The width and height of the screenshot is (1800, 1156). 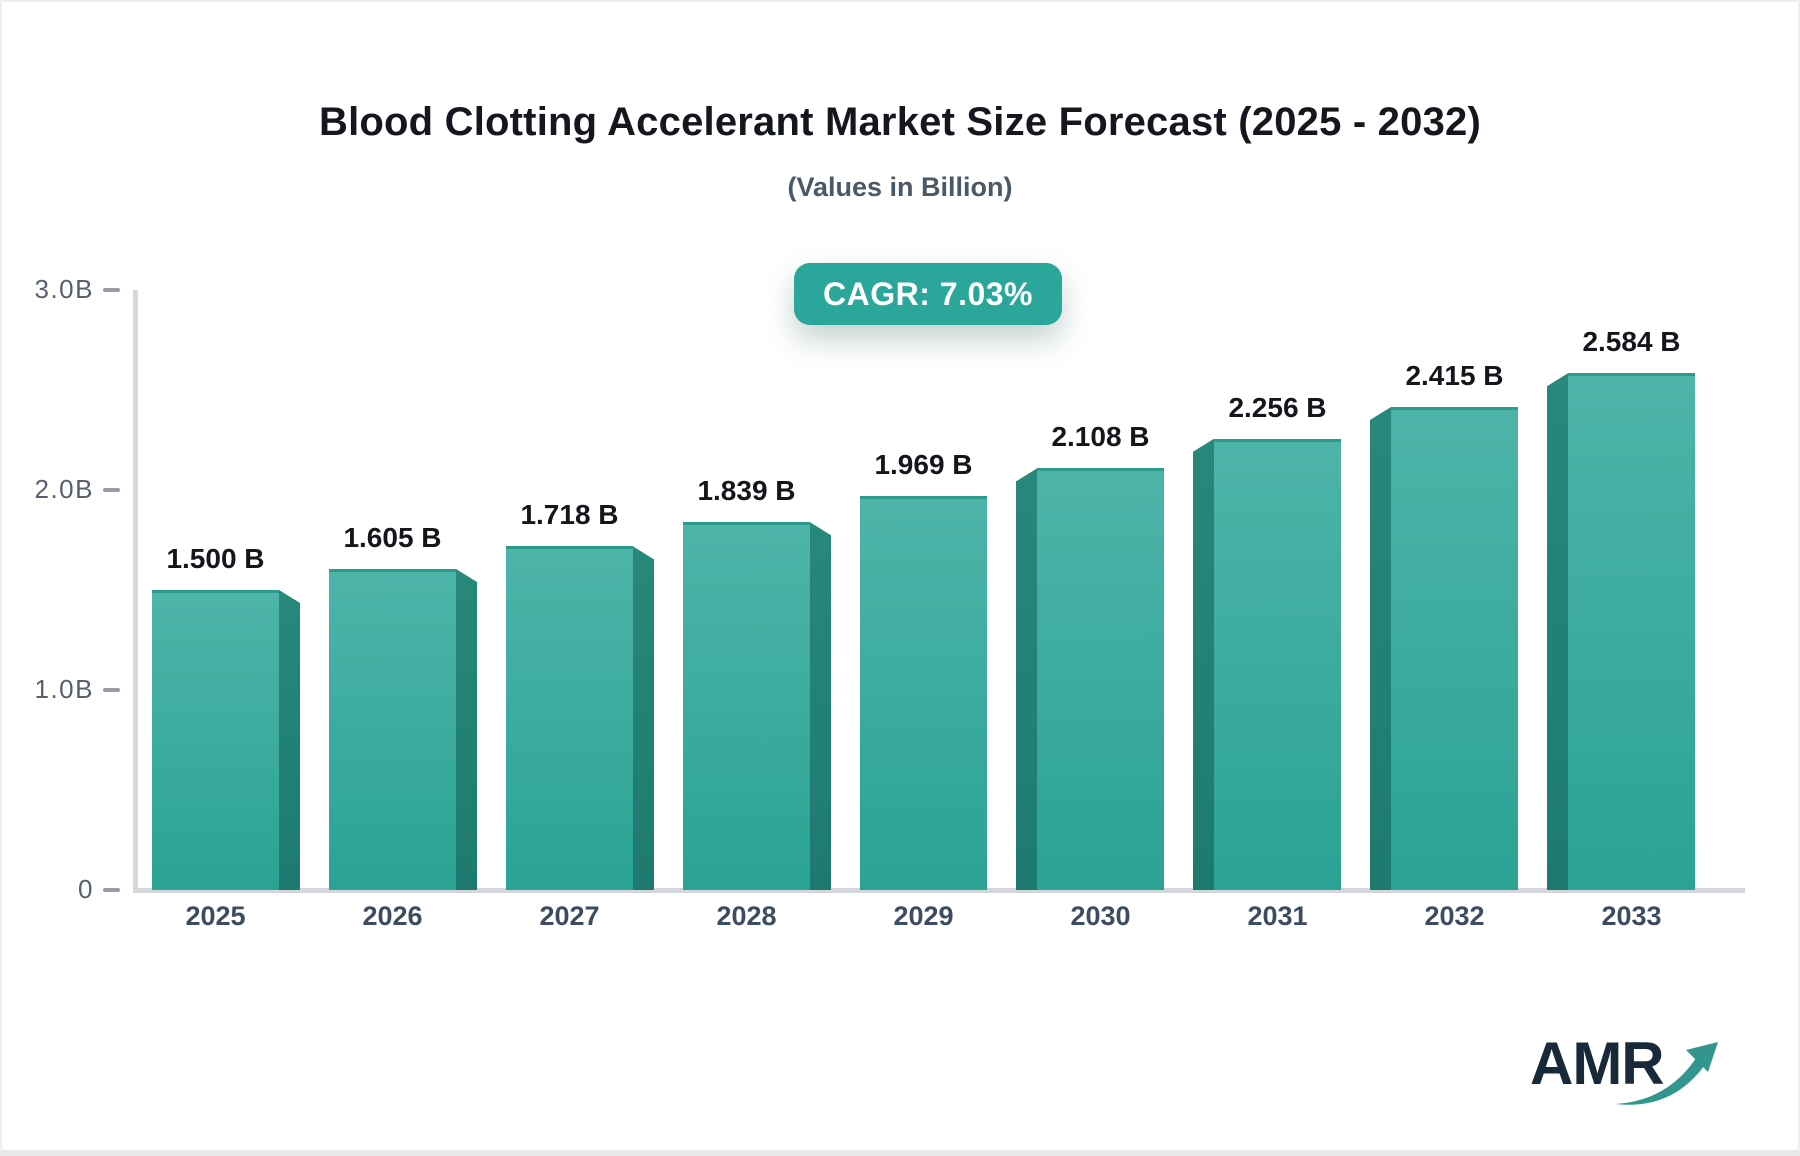 What do you see at coordinates (569, 515) in the screenshot?
I see `bar-value-label: 1.718 B` at bounding box center [569, 515].